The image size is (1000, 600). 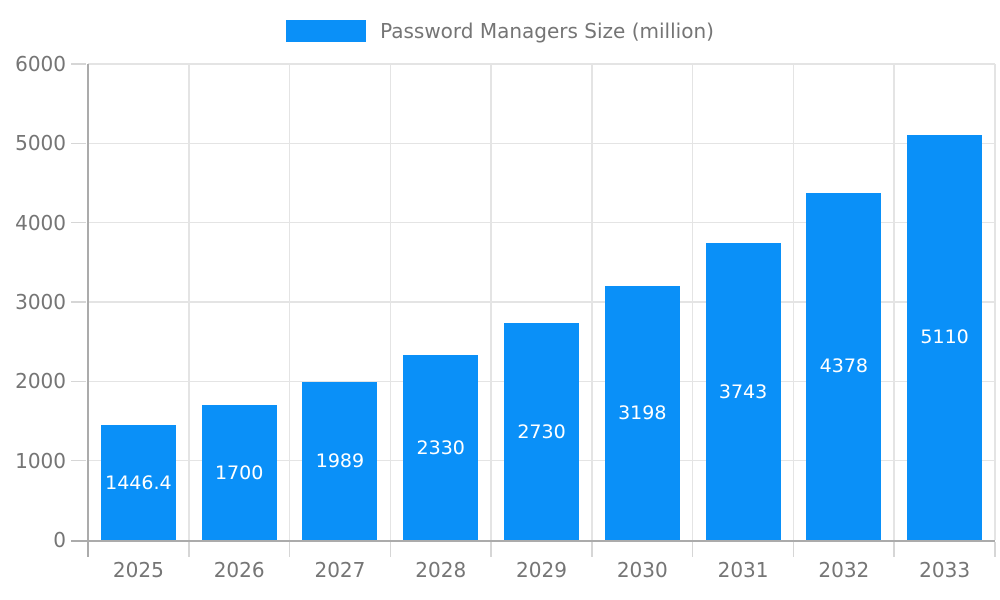 What do you see at coordinates (743, 570) in the screenshot?
I see `x-axis-label: 2031` at bounding box center [743, 570].